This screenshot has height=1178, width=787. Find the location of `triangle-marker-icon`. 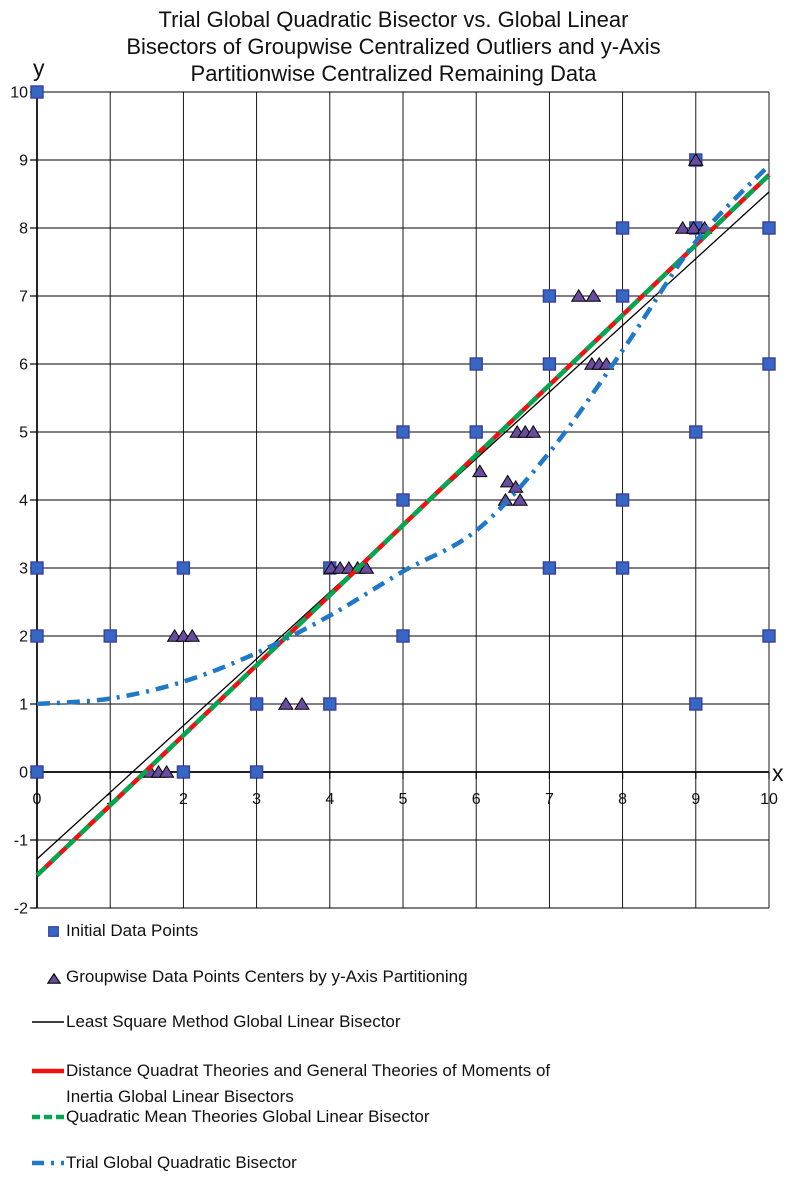

triangle-marker-icon is located at coordinates (54, 978).